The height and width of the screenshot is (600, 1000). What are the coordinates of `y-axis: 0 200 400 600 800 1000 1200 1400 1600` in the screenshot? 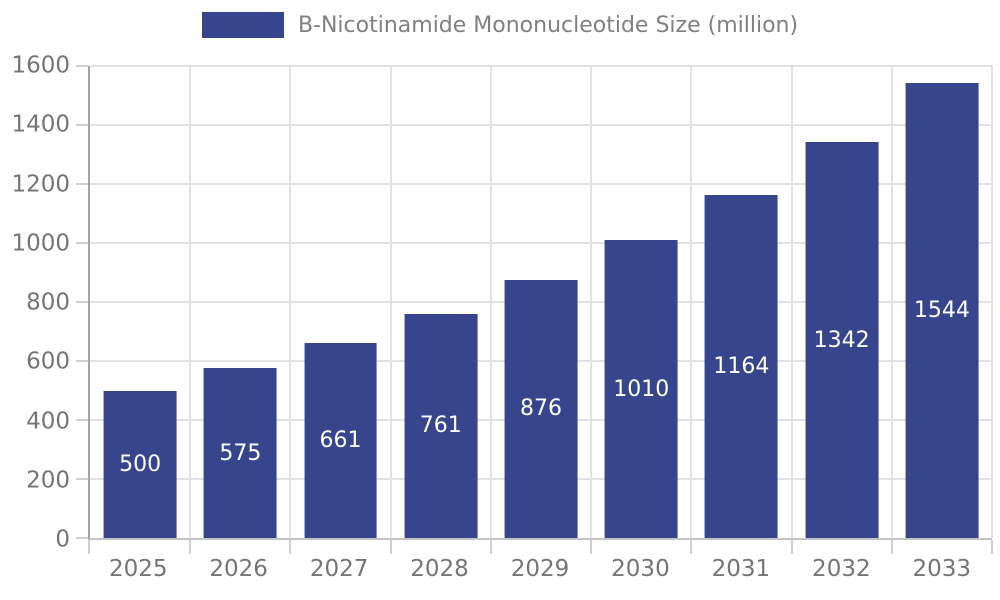 It's located at (35, 302).